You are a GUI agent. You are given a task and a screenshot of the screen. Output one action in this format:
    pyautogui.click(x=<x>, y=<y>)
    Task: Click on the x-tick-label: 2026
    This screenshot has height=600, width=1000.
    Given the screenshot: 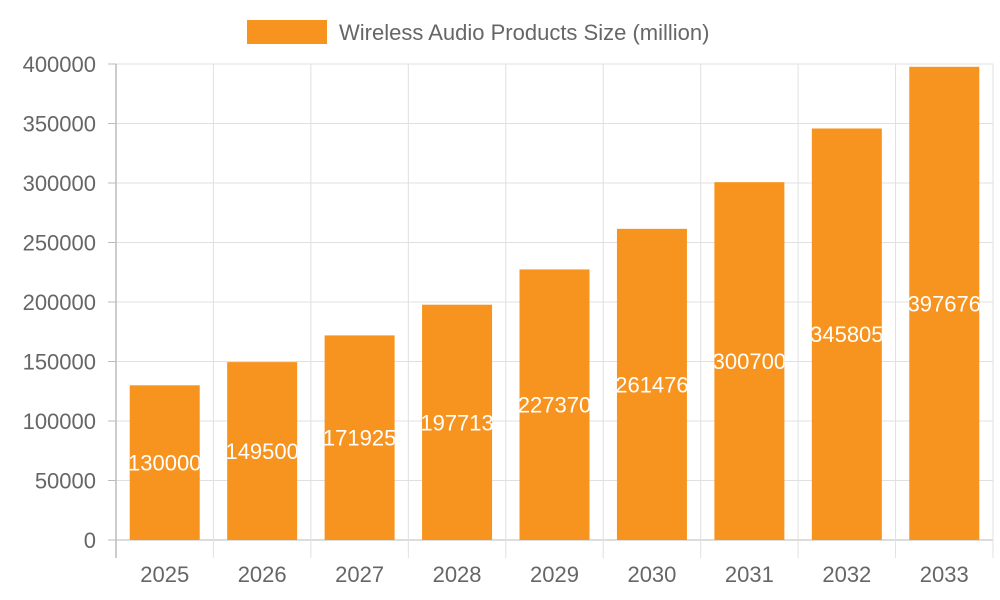 What is the action you would take?
    pyautogui.click(x=262, y=574)
    